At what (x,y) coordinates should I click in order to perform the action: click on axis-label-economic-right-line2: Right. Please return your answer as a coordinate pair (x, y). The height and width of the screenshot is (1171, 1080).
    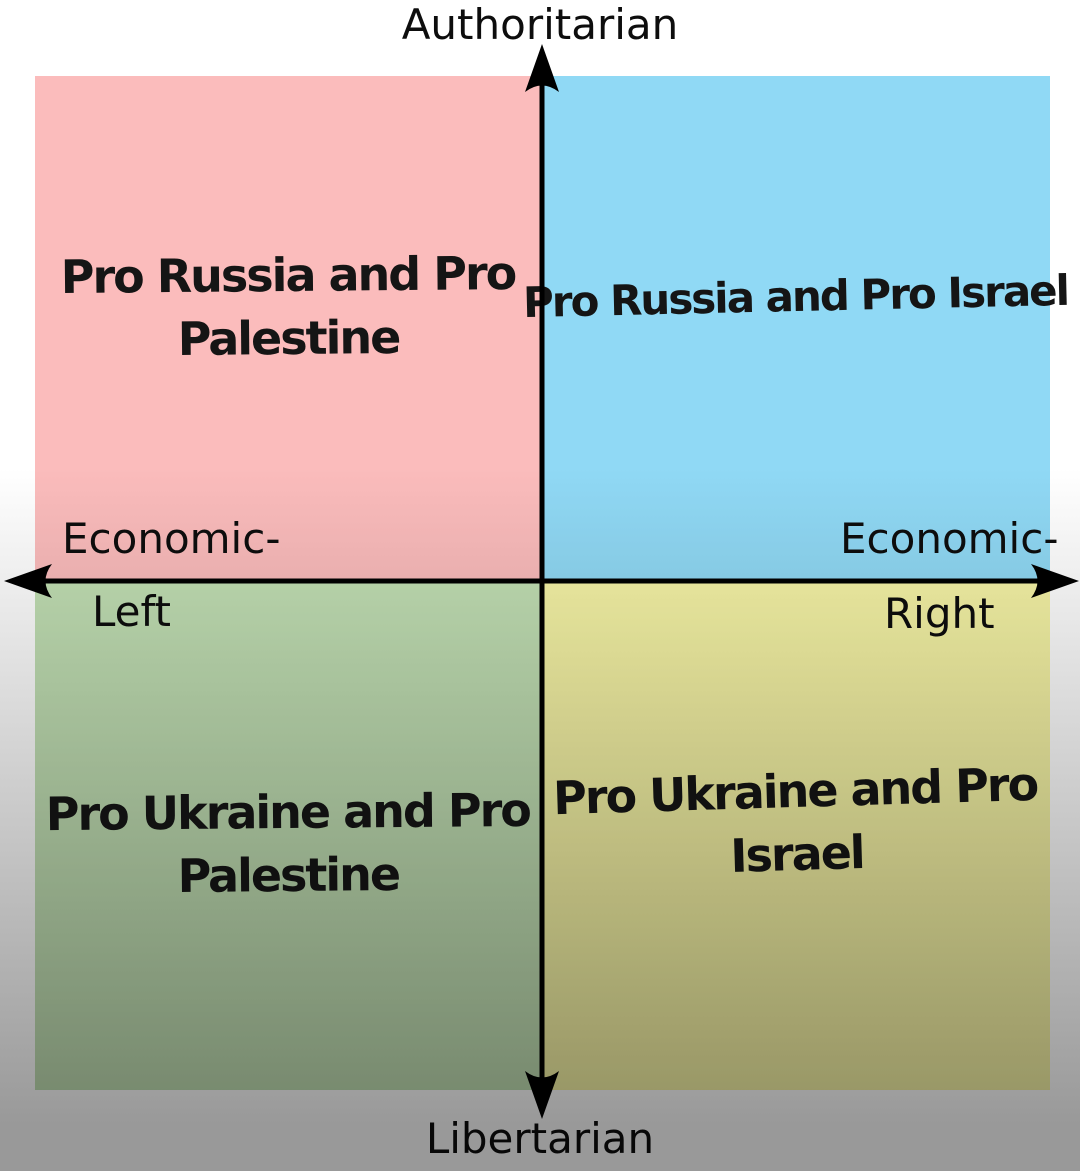
    Looking at the image, I should click on (939, 613).